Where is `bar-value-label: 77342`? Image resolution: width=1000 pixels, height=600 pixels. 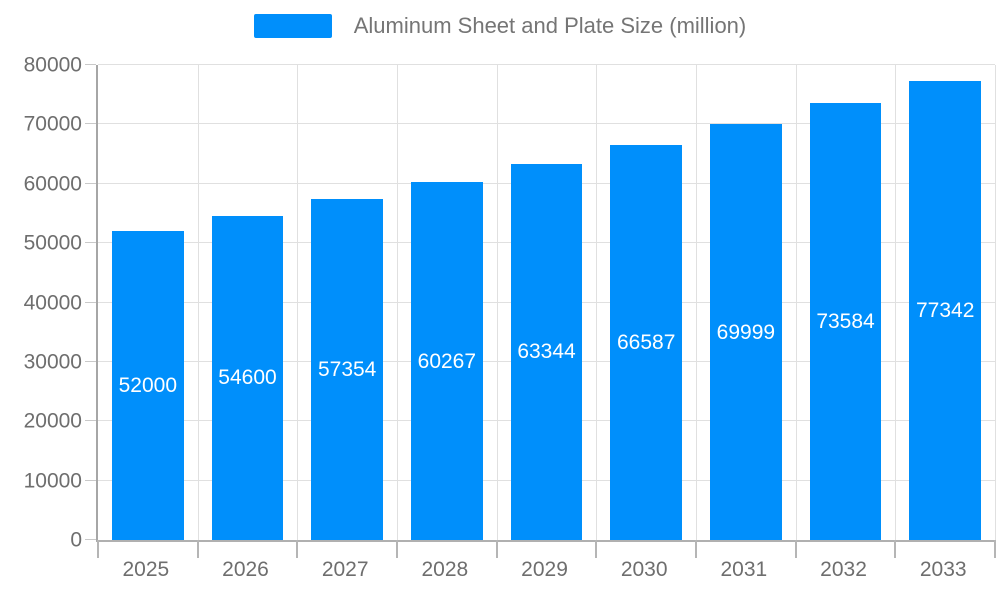 bar-value-label: 77342 is located at coordinates (945, 310).